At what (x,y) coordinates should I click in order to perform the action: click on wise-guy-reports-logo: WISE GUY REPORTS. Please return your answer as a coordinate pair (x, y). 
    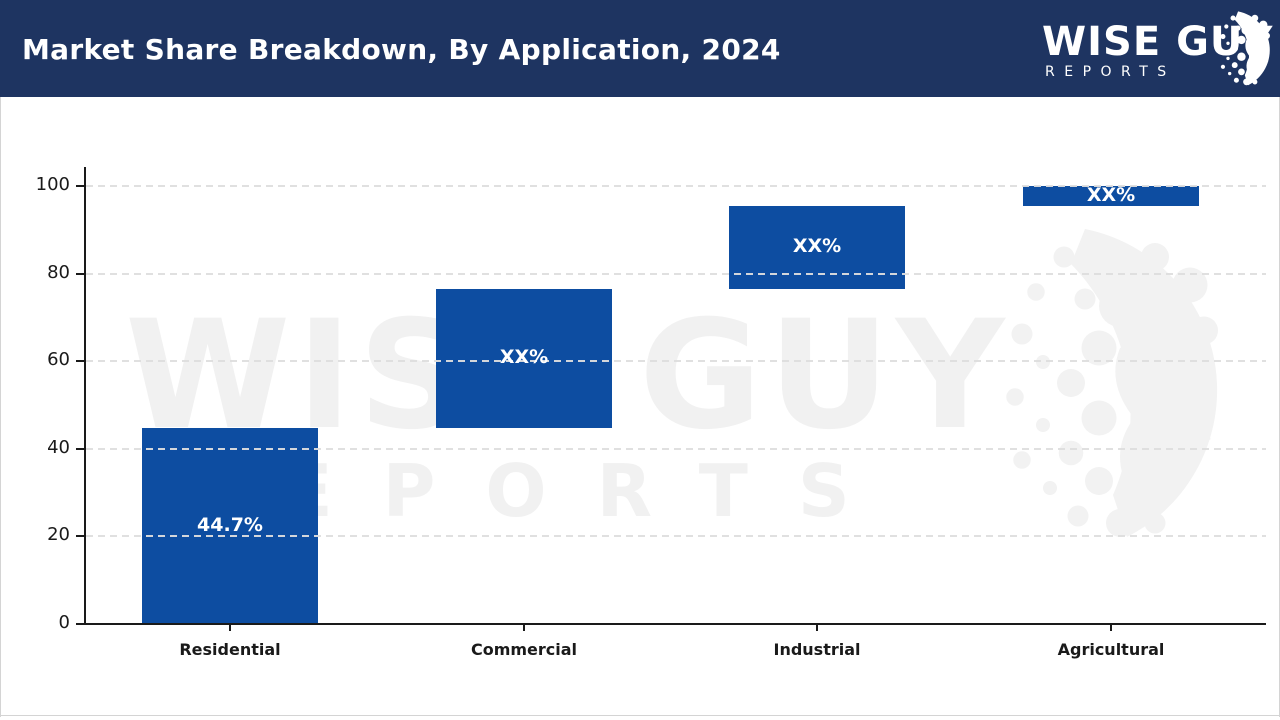
    Looking at the image, I should click on (1143, 49).